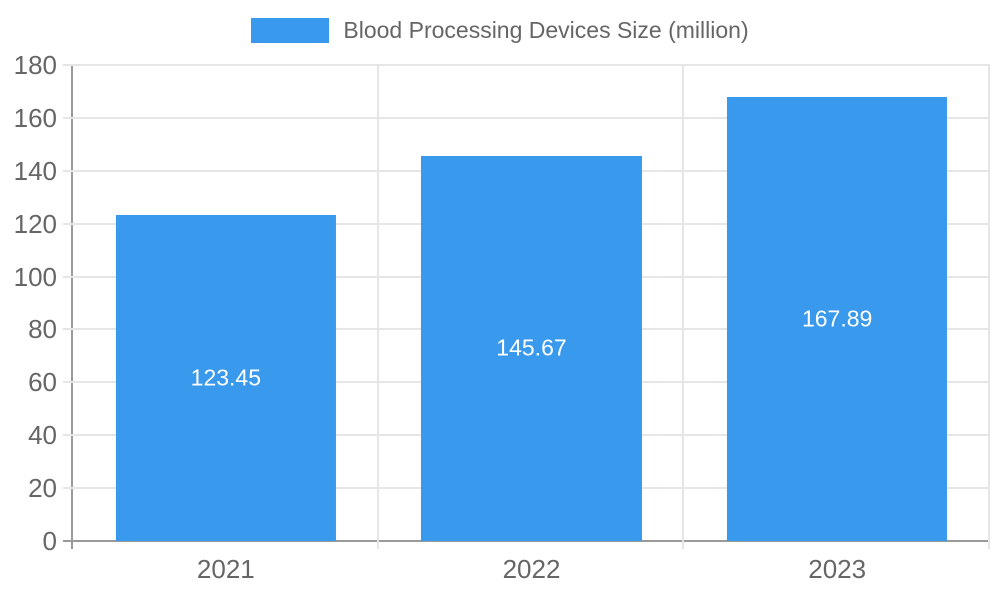  I want to click on y-tick-label: 40, so click(42, 435).